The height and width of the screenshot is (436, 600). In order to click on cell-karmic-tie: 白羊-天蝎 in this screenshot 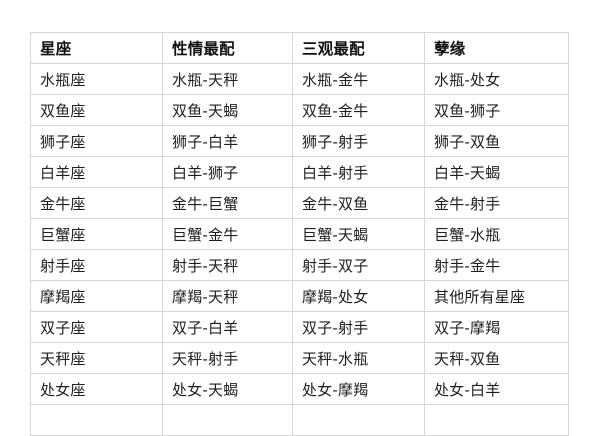, I will do `click(496, 172)`.